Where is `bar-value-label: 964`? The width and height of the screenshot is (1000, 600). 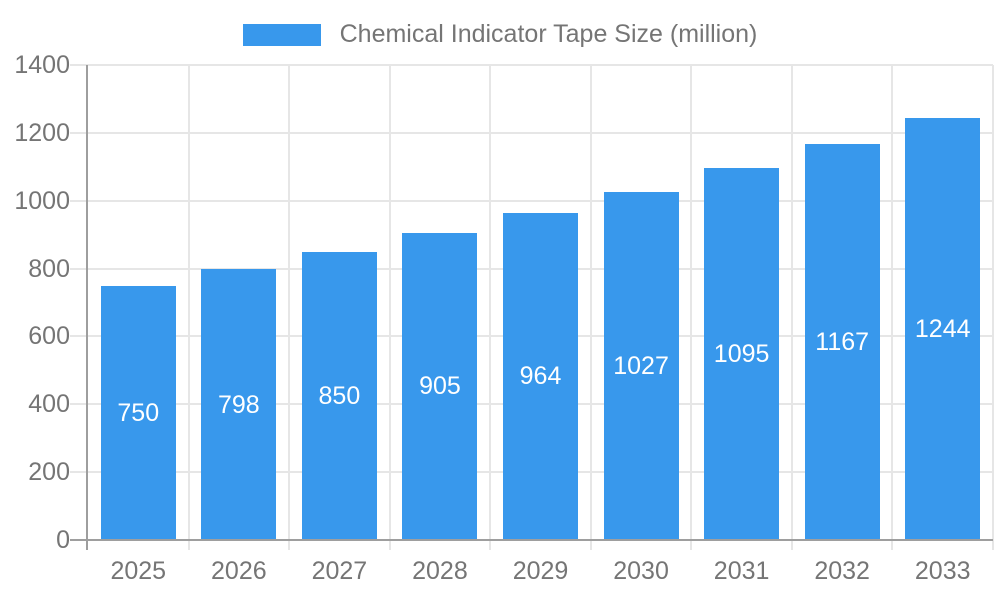 bar-value-label: 964 is located at coordinates (540, 376).